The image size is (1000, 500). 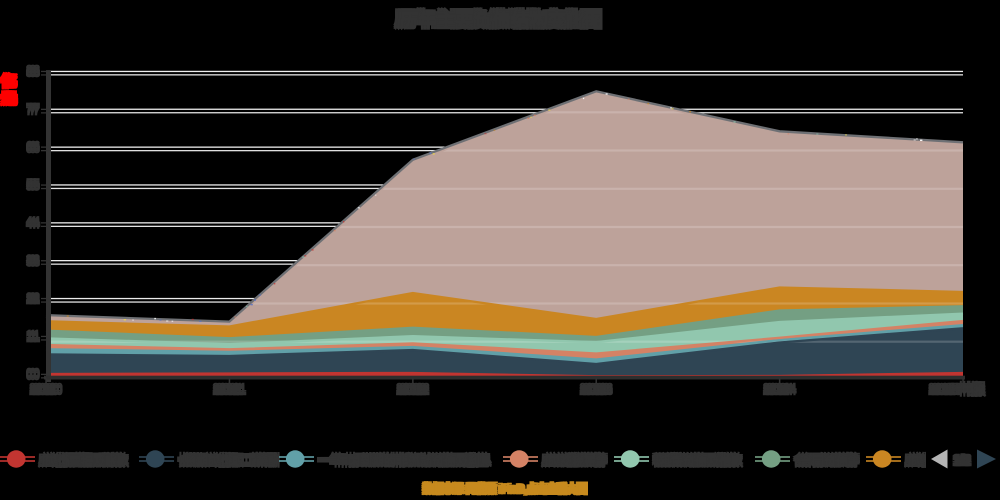 I want to click on svg-text: 2025中报, so click(x=953, y=388).